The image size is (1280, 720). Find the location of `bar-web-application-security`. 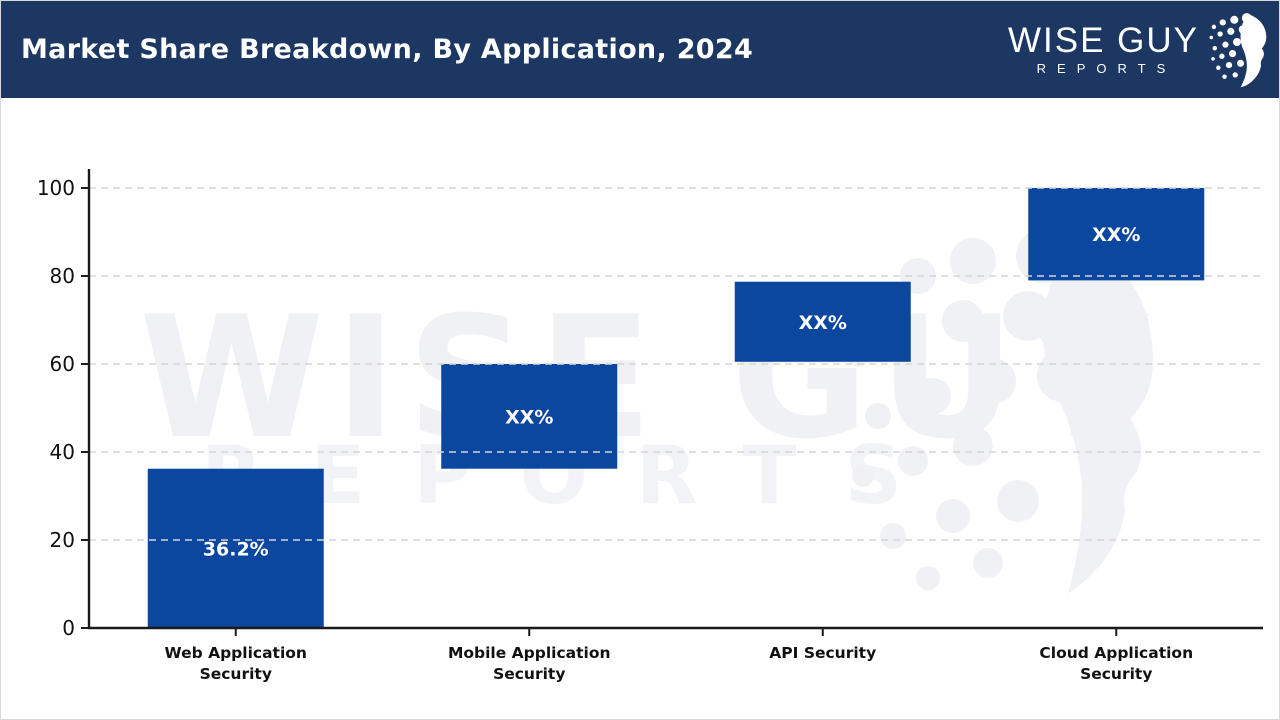

bar-web-application-security is located at coordinates (235, 548).